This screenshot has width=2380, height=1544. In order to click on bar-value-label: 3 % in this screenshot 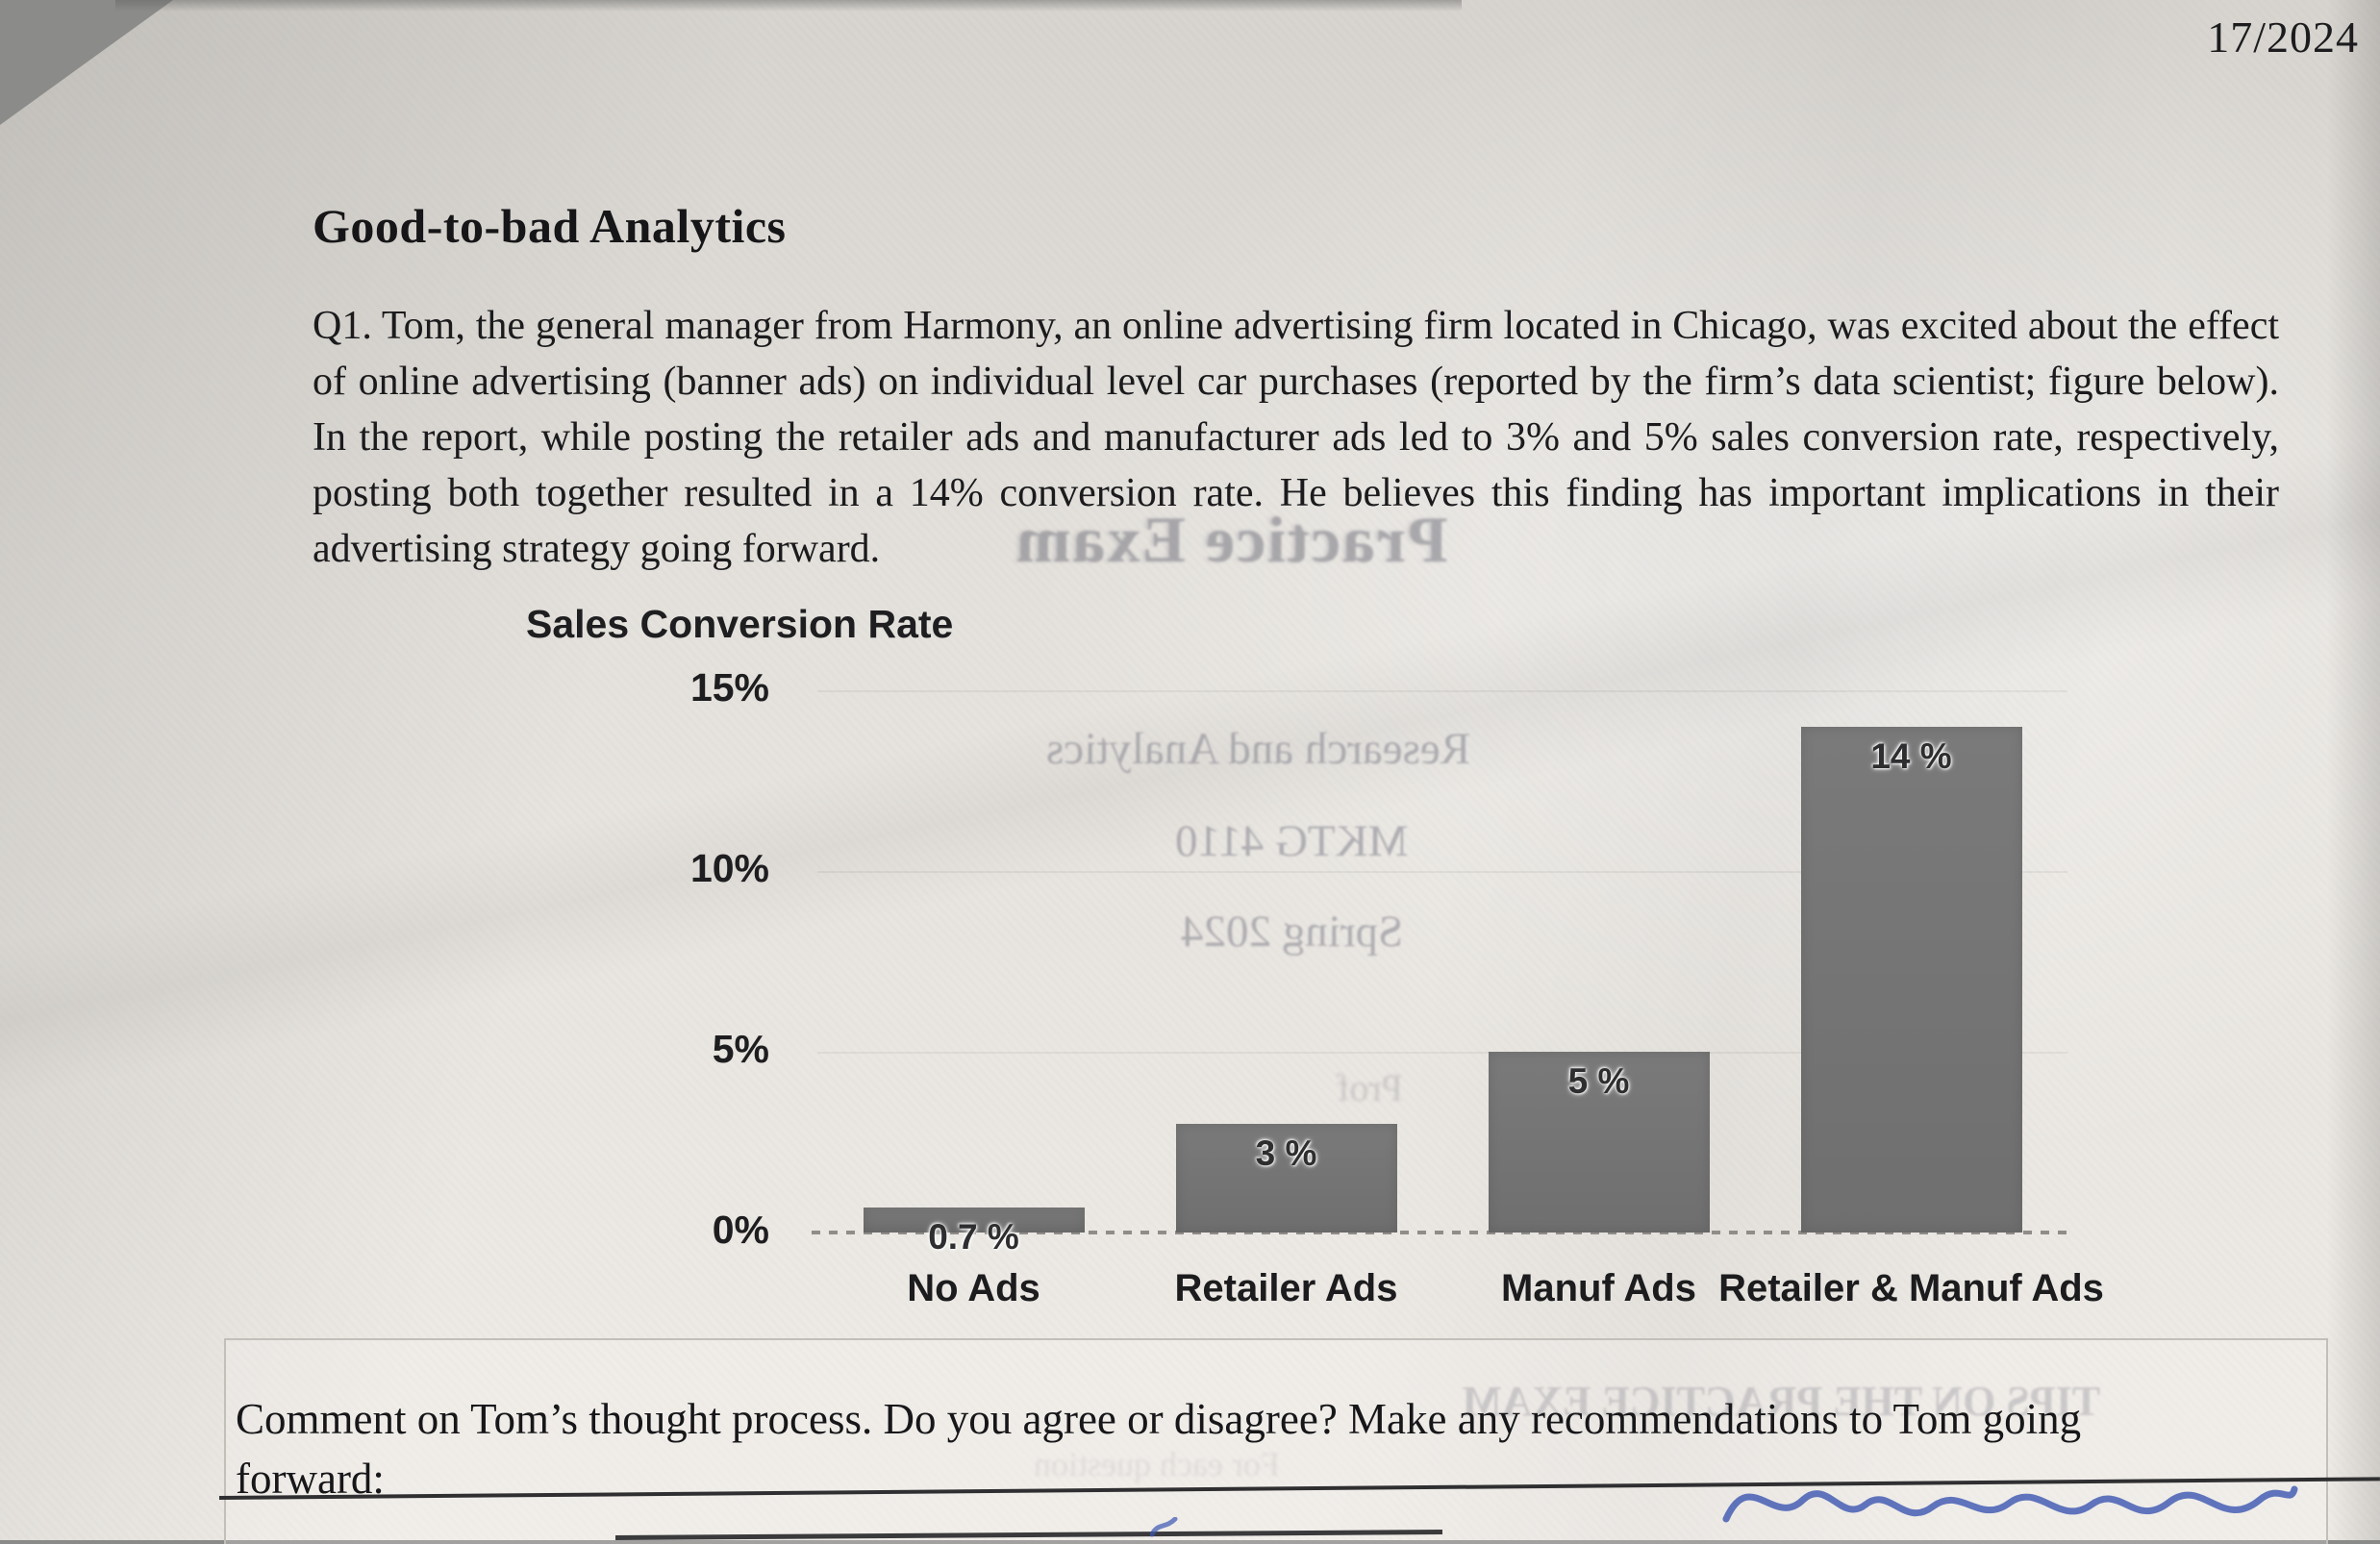, I will do `click(1286, 1153)`.